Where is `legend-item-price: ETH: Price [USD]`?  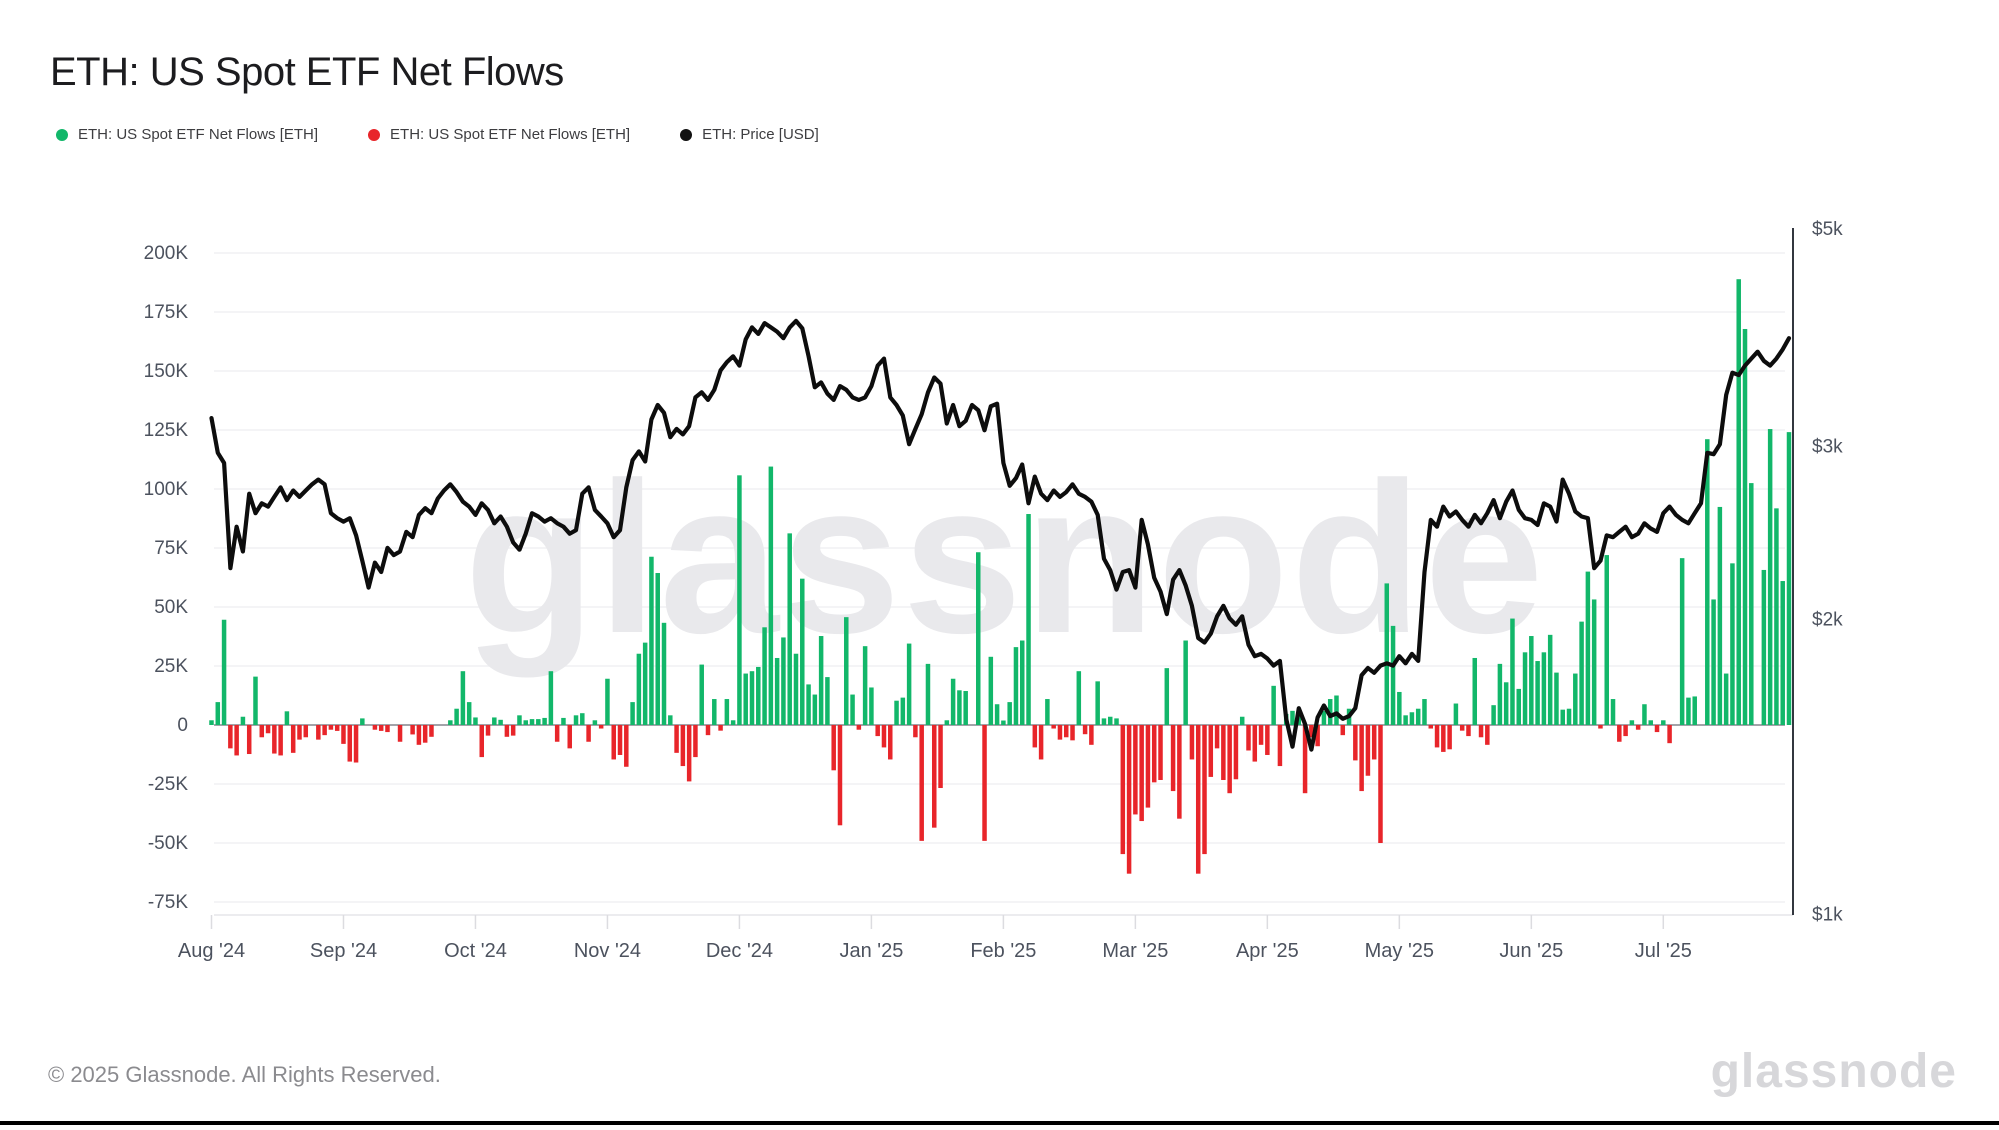
legend-item-price: ETH: Price [USD] is located at coordinates (749, 134).